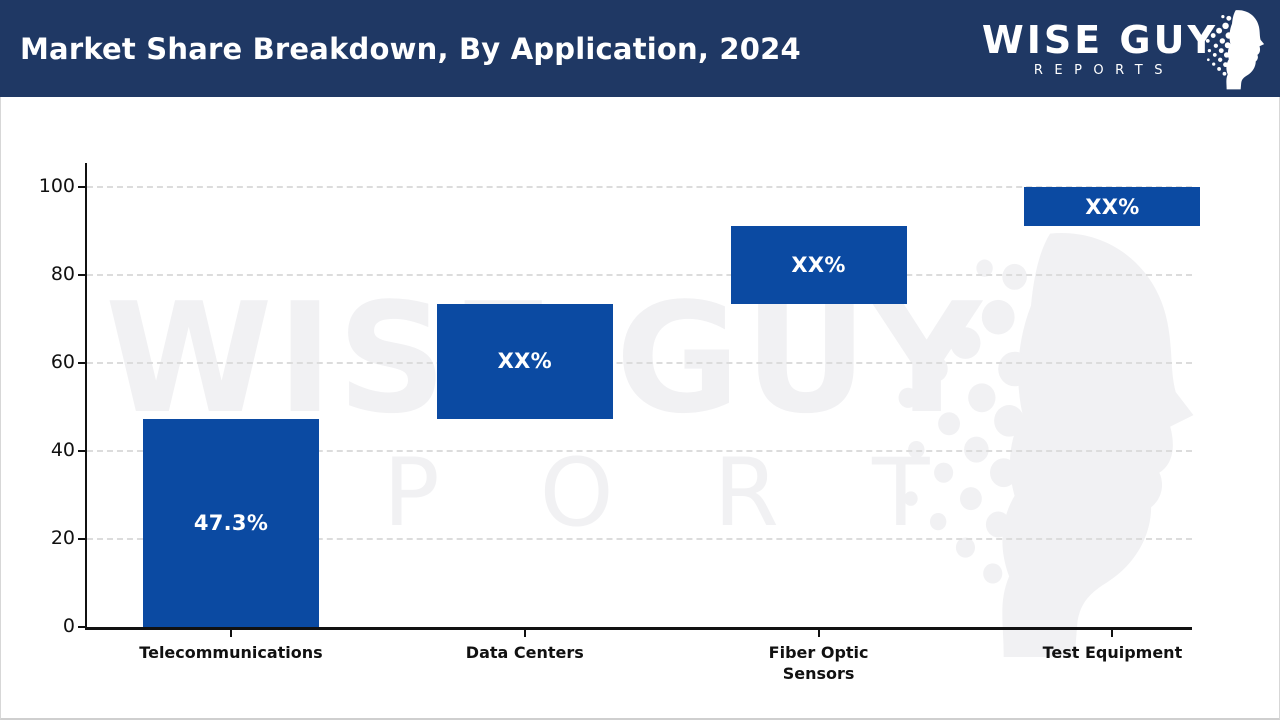  What do you see at coordinates (1235, 49) in the screenshot?
I see `brand-head-icon` at bounding box center [1235, 49].